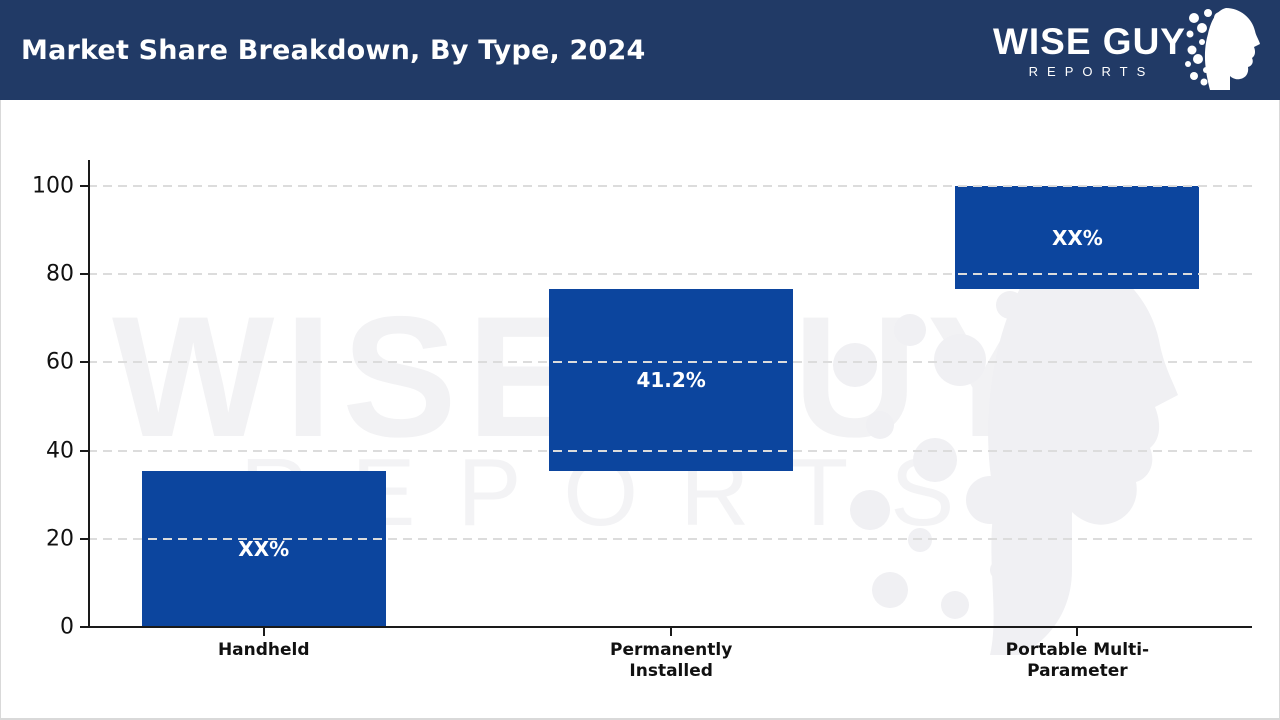 This screenshot has height=720, width=1280. Describe the element at coordinates (670, 627) in the screenshot. I see `x-axis-line` at that location.